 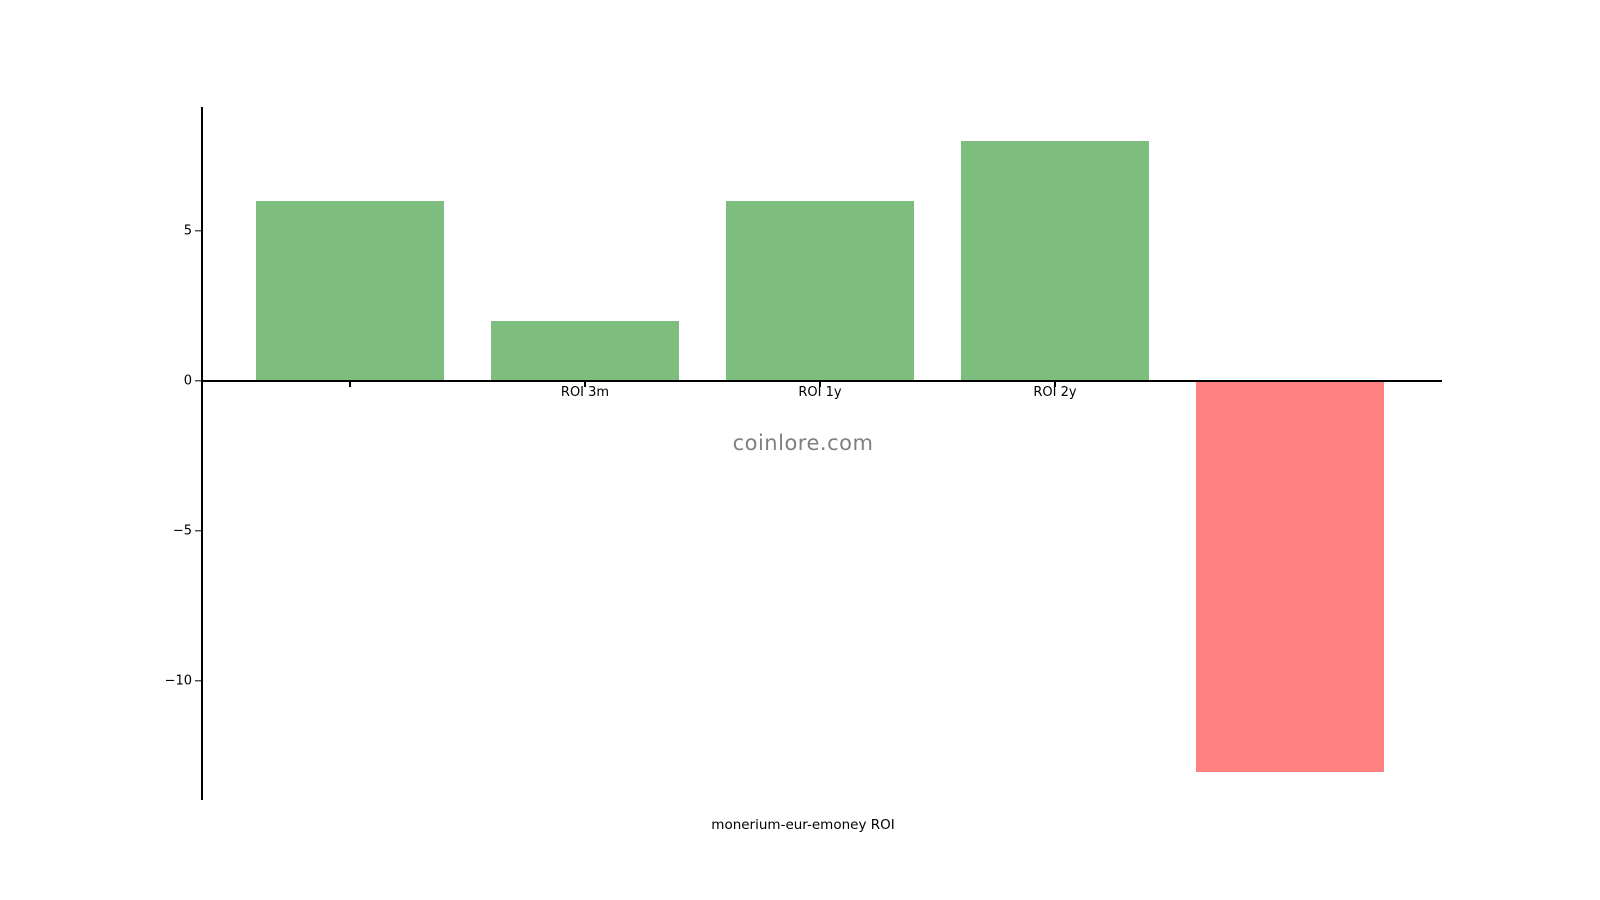 I want to click on bar-roi-1y, so click(x=820, y=291).